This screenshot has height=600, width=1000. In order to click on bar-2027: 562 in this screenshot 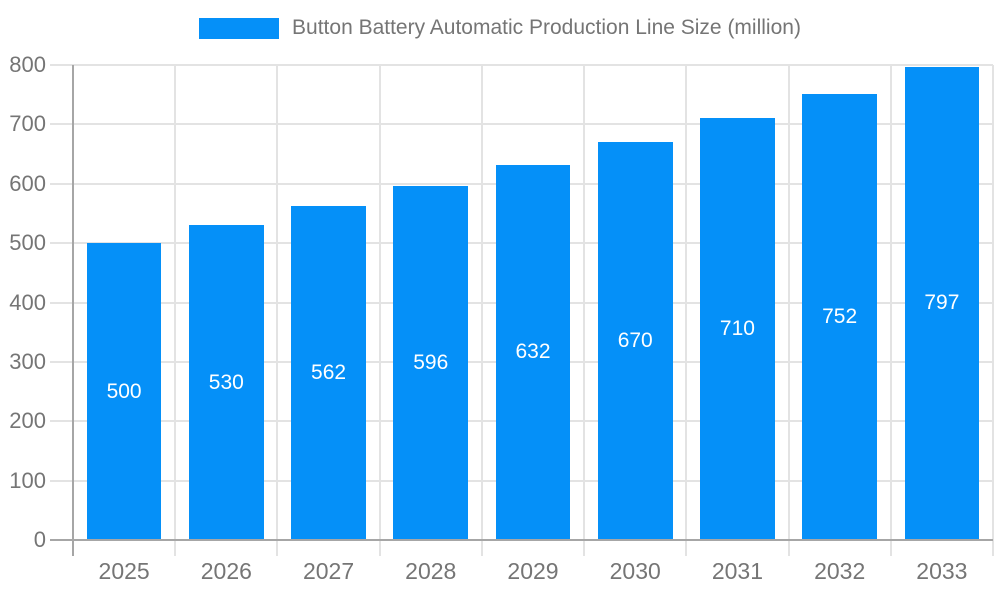, I will do `click(328, 373)`.